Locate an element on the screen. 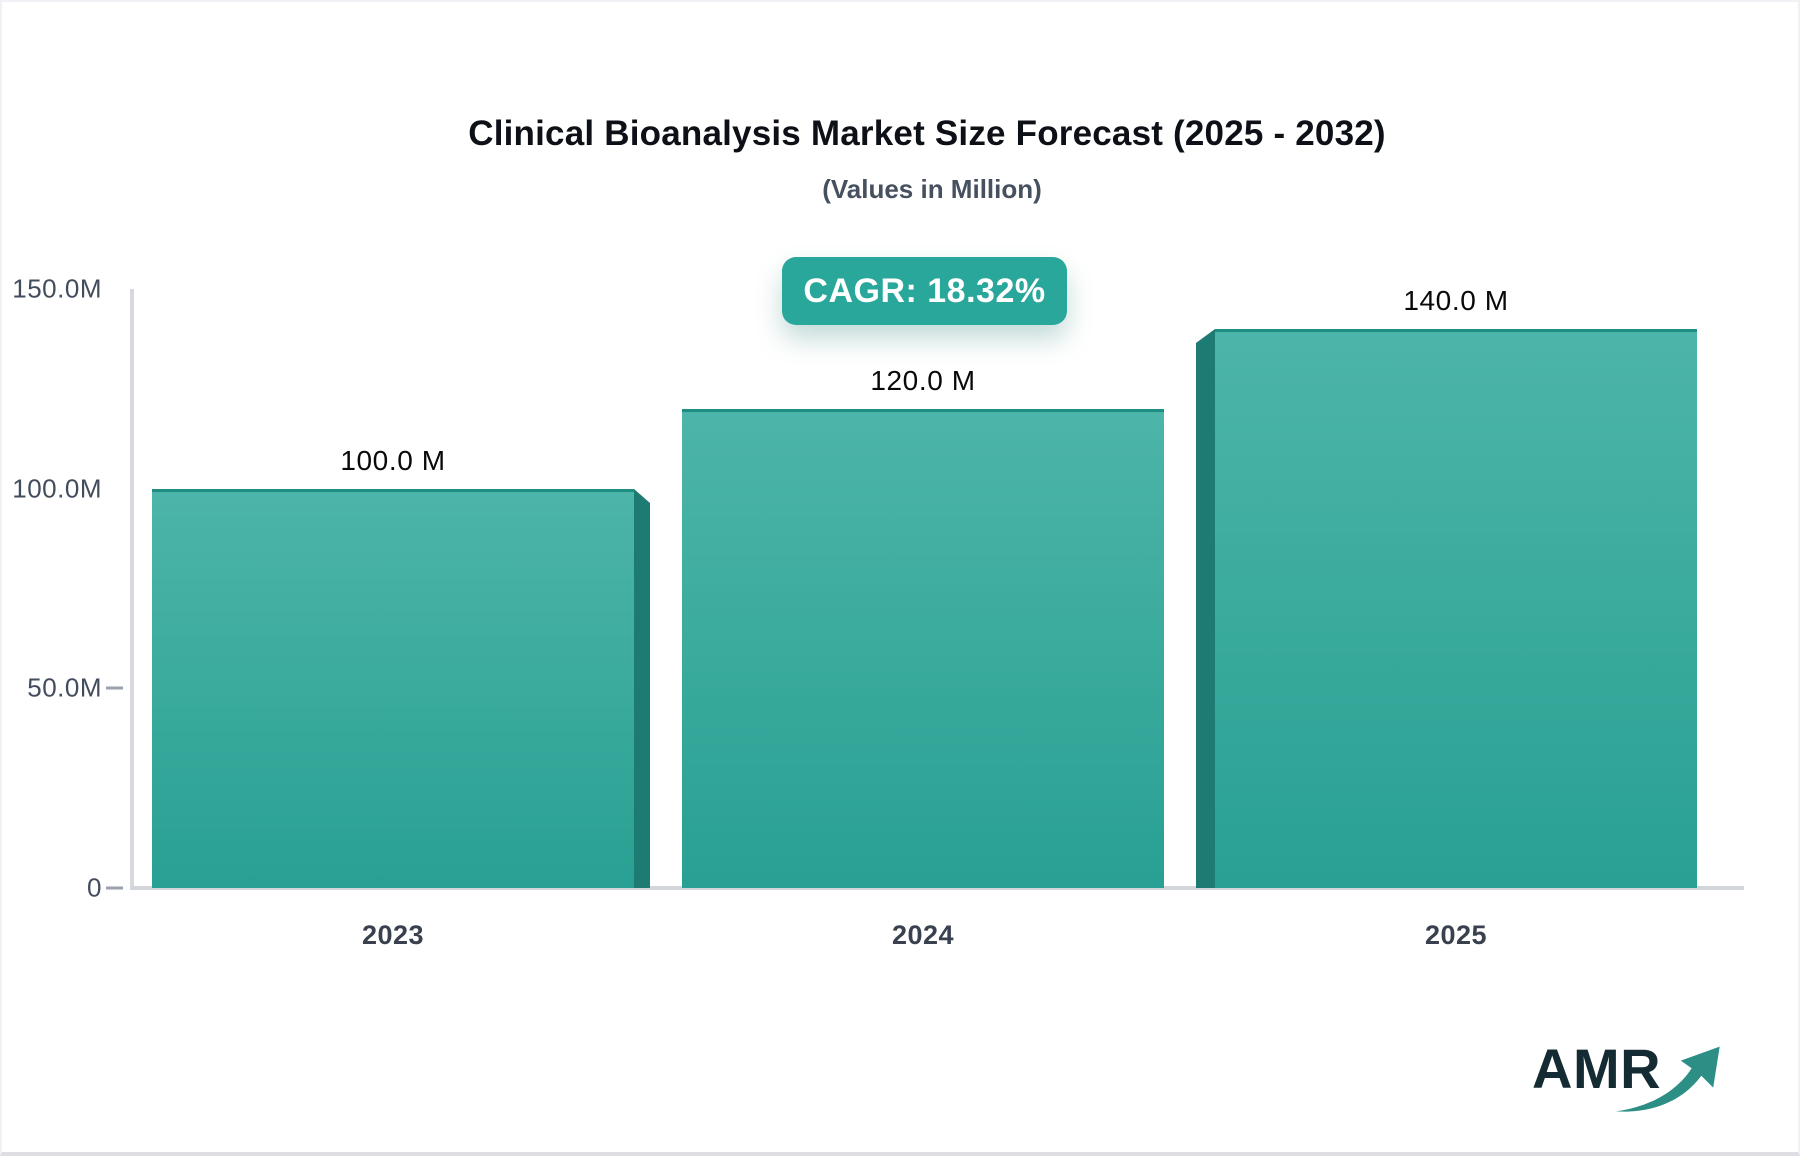  bar-3d-side-2023 is located at coordinates (642, 688).